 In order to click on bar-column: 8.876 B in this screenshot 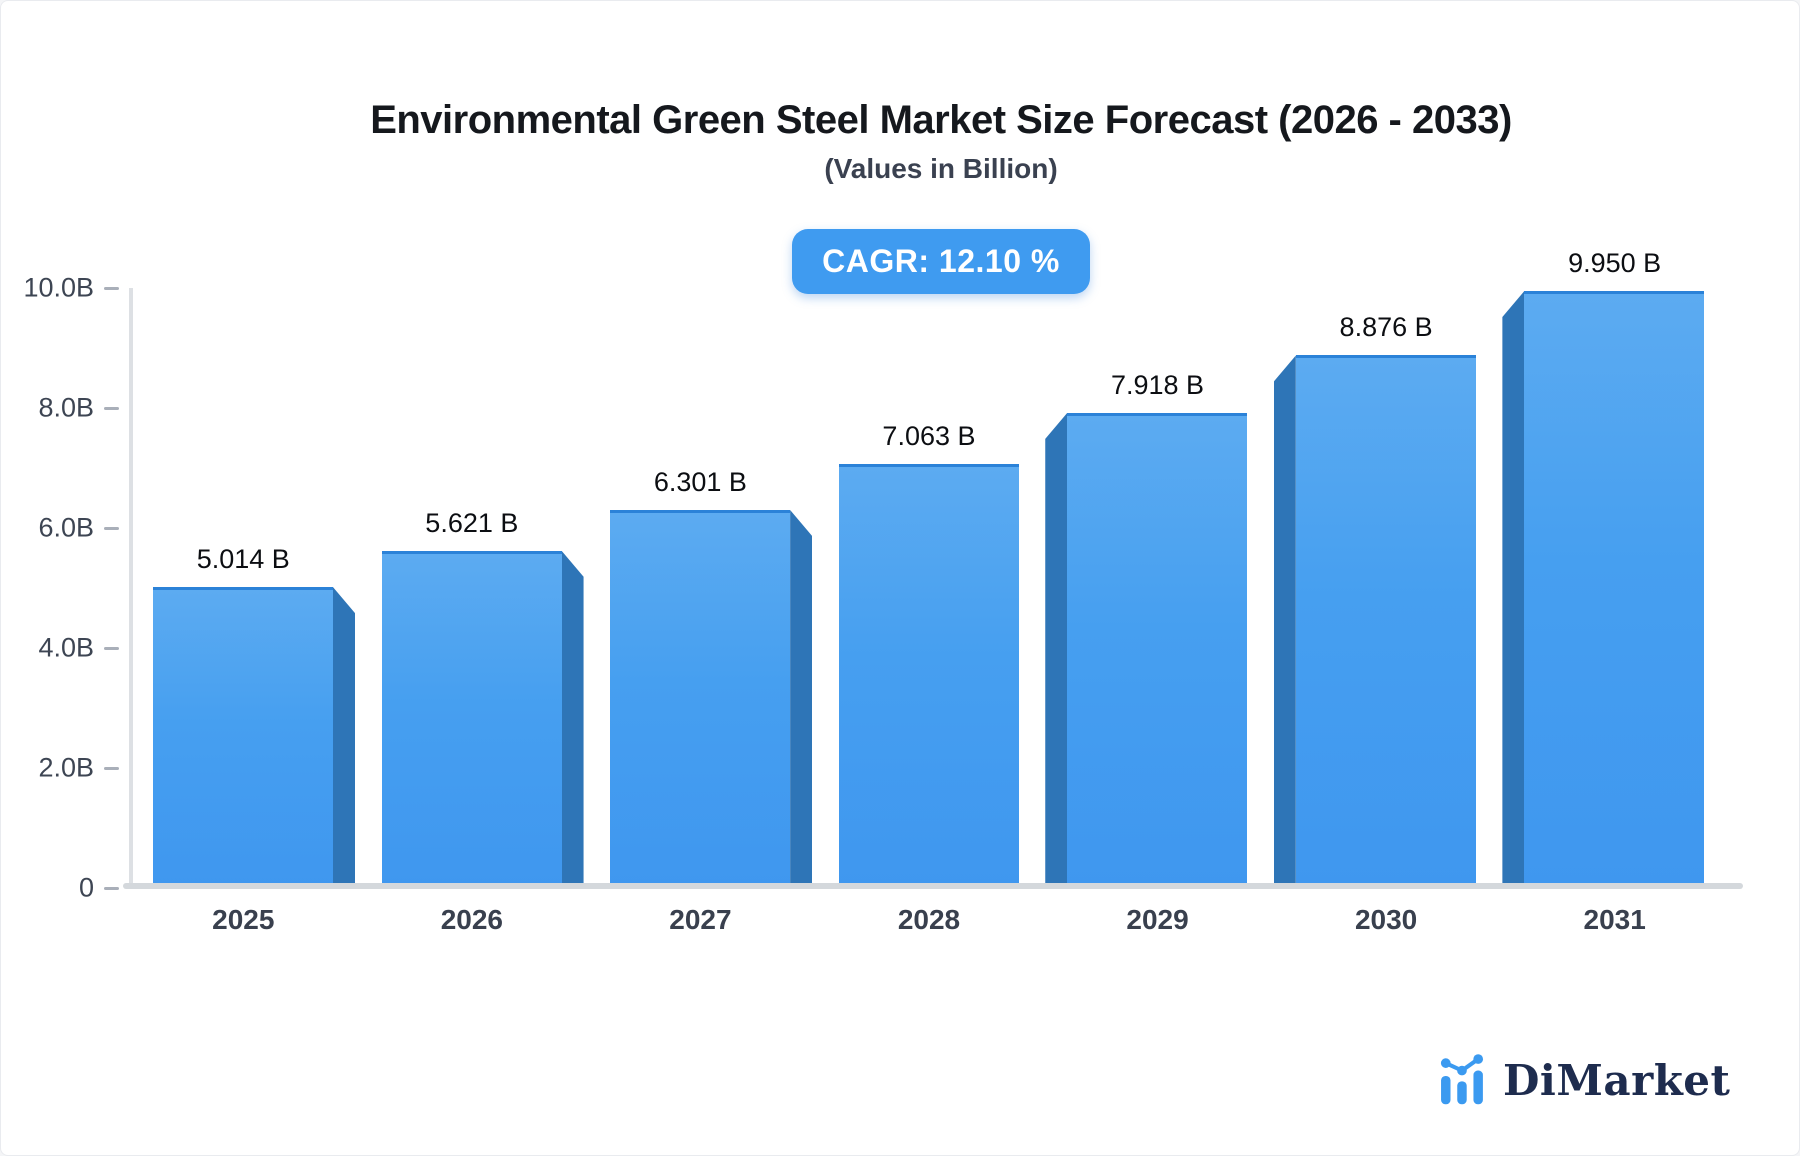, I will do `click(1386, 588)`.